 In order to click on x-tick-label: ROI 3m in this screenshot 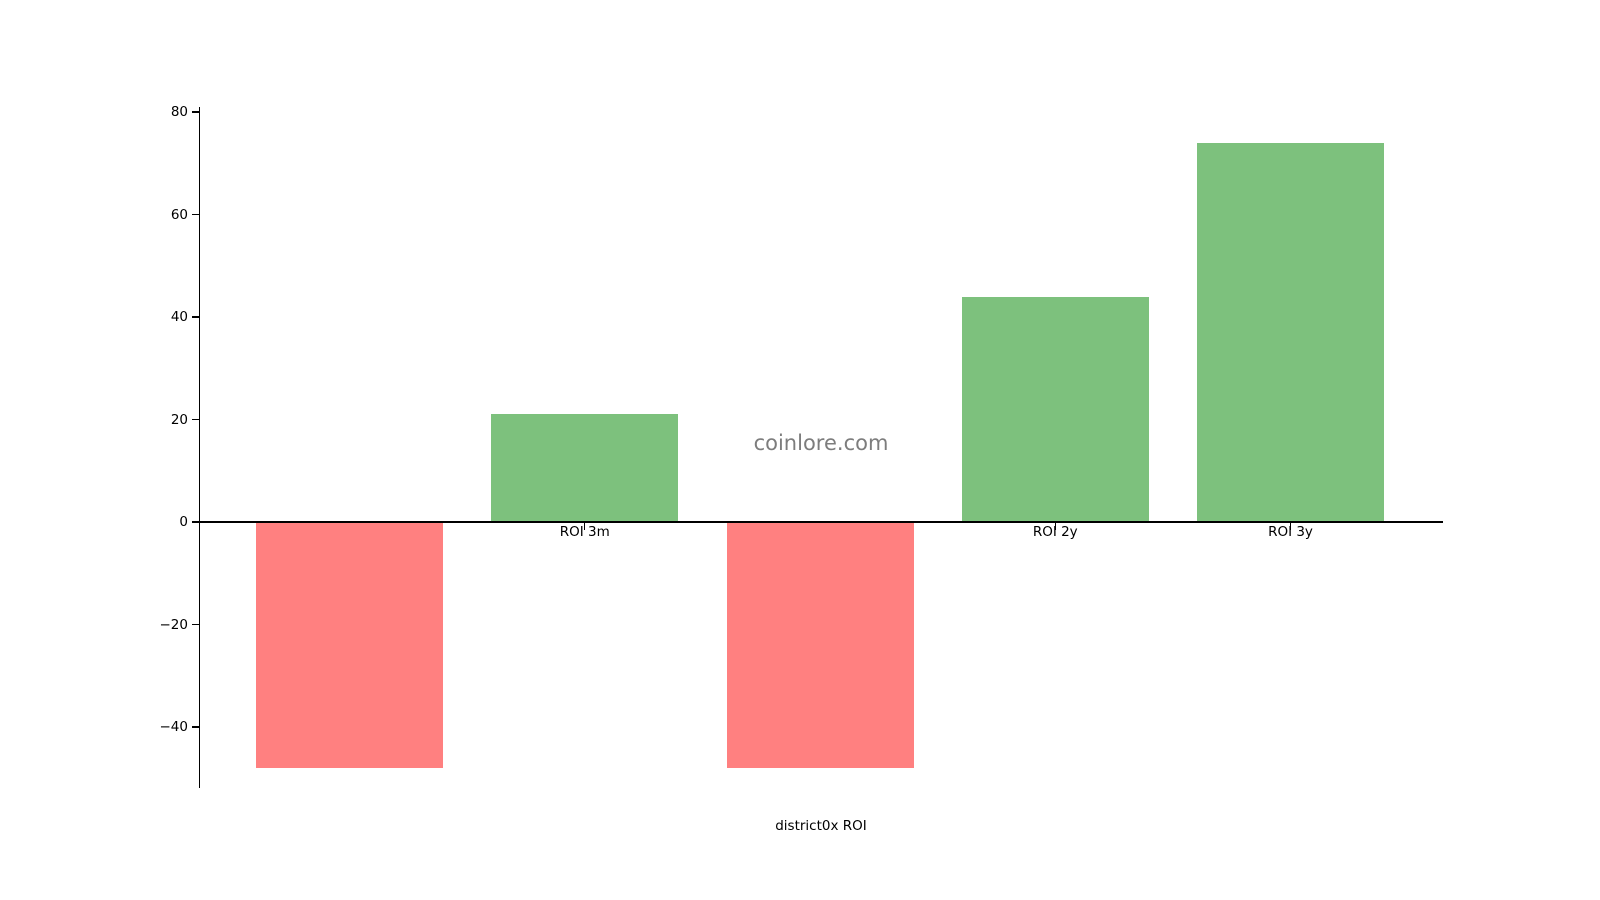, I will do `click(584, 532)`.